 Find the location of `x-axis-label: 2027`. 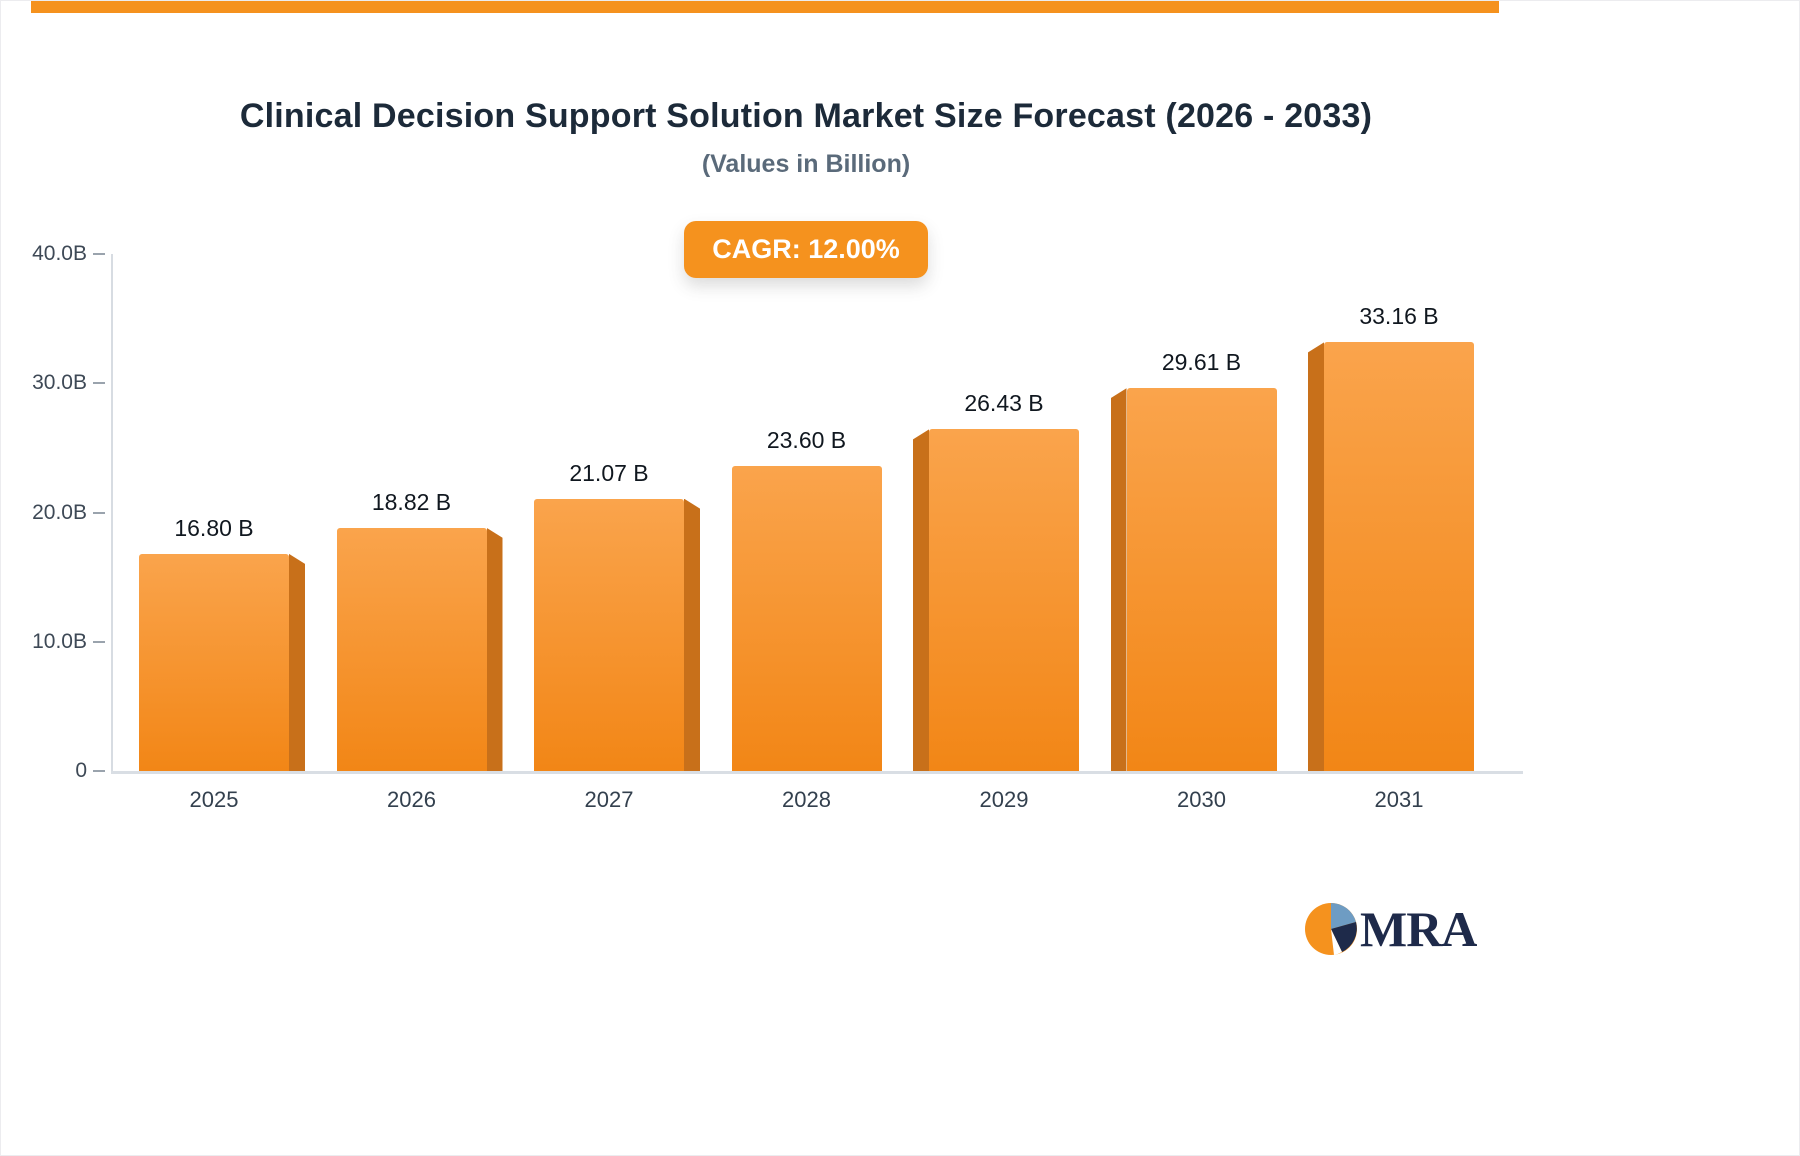

x-axis-label: 2027 is located at coordinates (609, 799).